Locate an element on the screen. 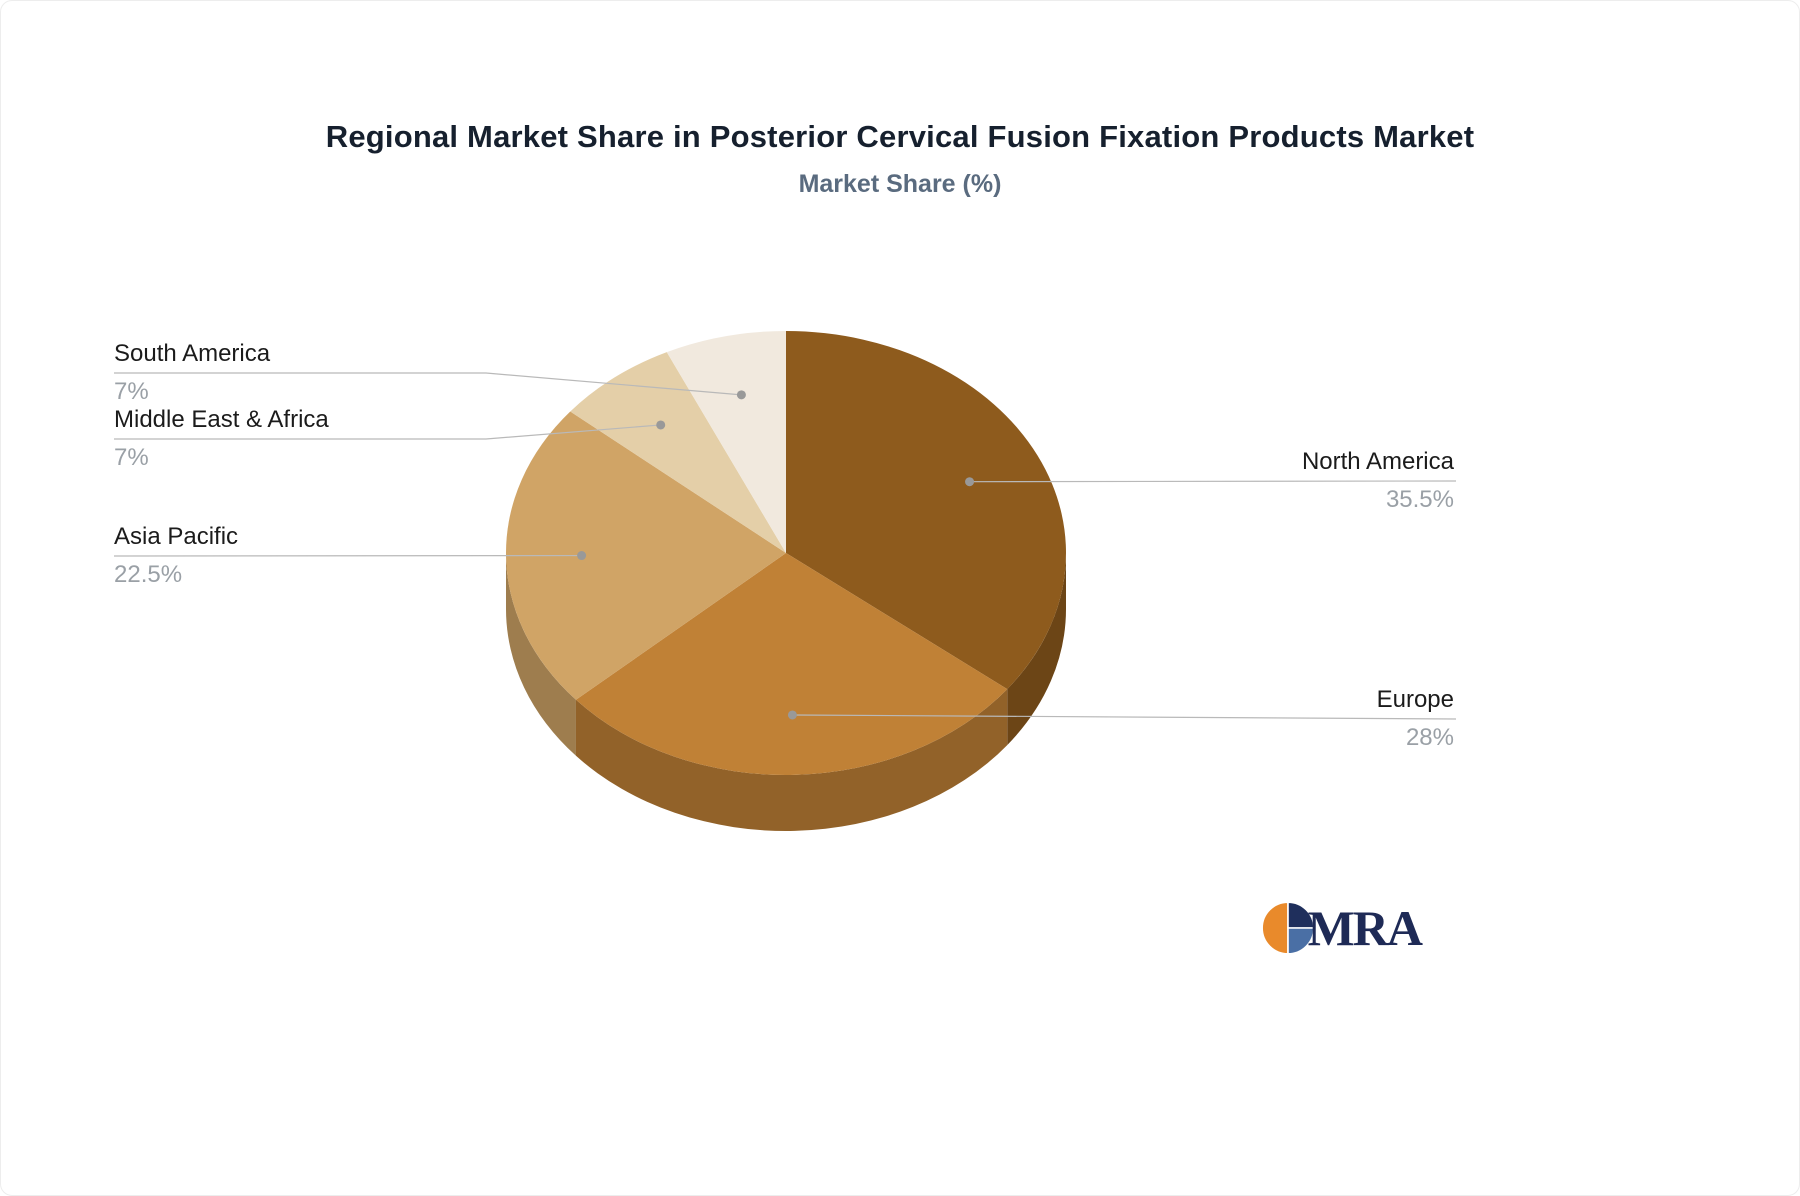 Image resolution: width=1800 pixels, height=1196 pixels. pie-slice-middle-east-africa is located at coordinates (678, 452).